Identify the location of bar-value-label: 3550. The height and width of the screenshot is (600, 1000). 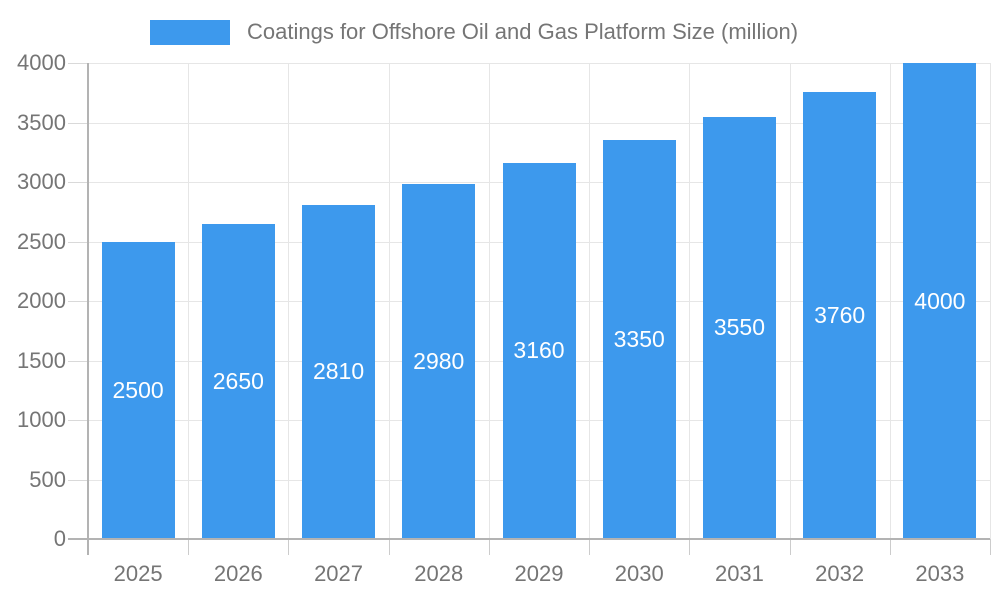
(739, 327).